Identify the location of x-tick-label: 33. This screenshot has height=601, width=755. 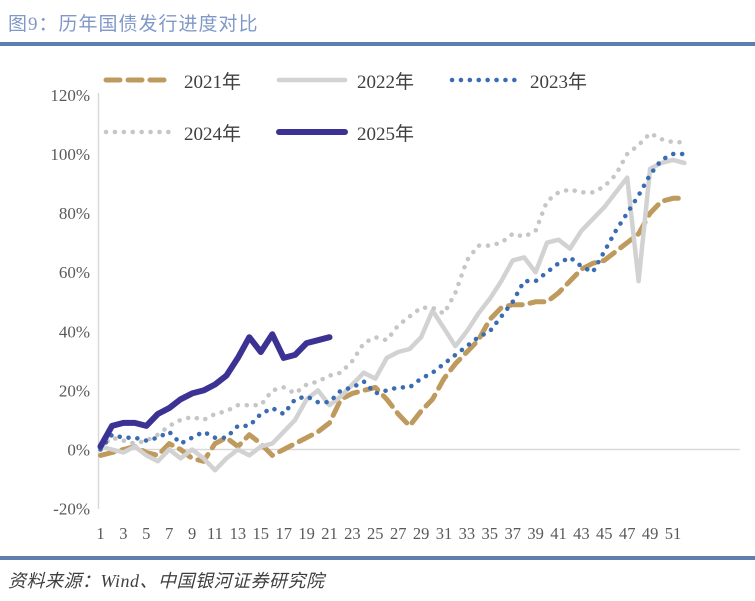
(467, 533).